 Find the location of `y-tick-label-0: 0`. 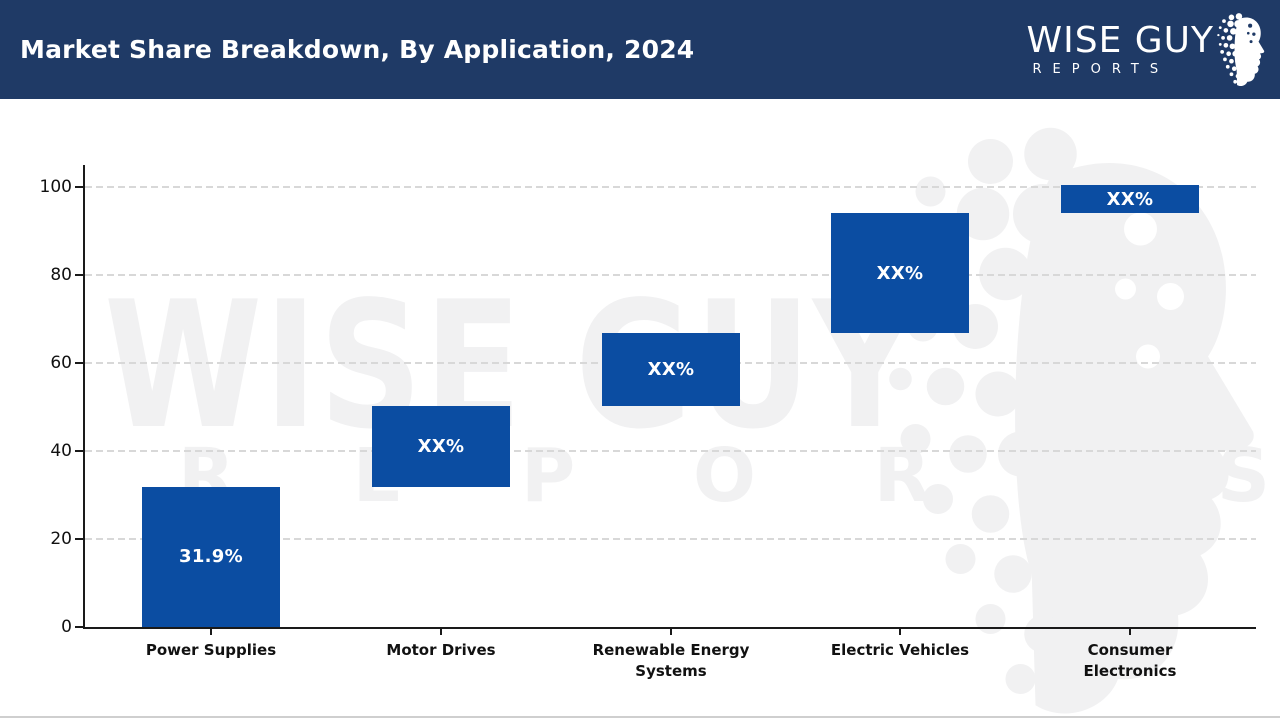

y-tick-label-0: 0 is located at coordinates (66, 627).